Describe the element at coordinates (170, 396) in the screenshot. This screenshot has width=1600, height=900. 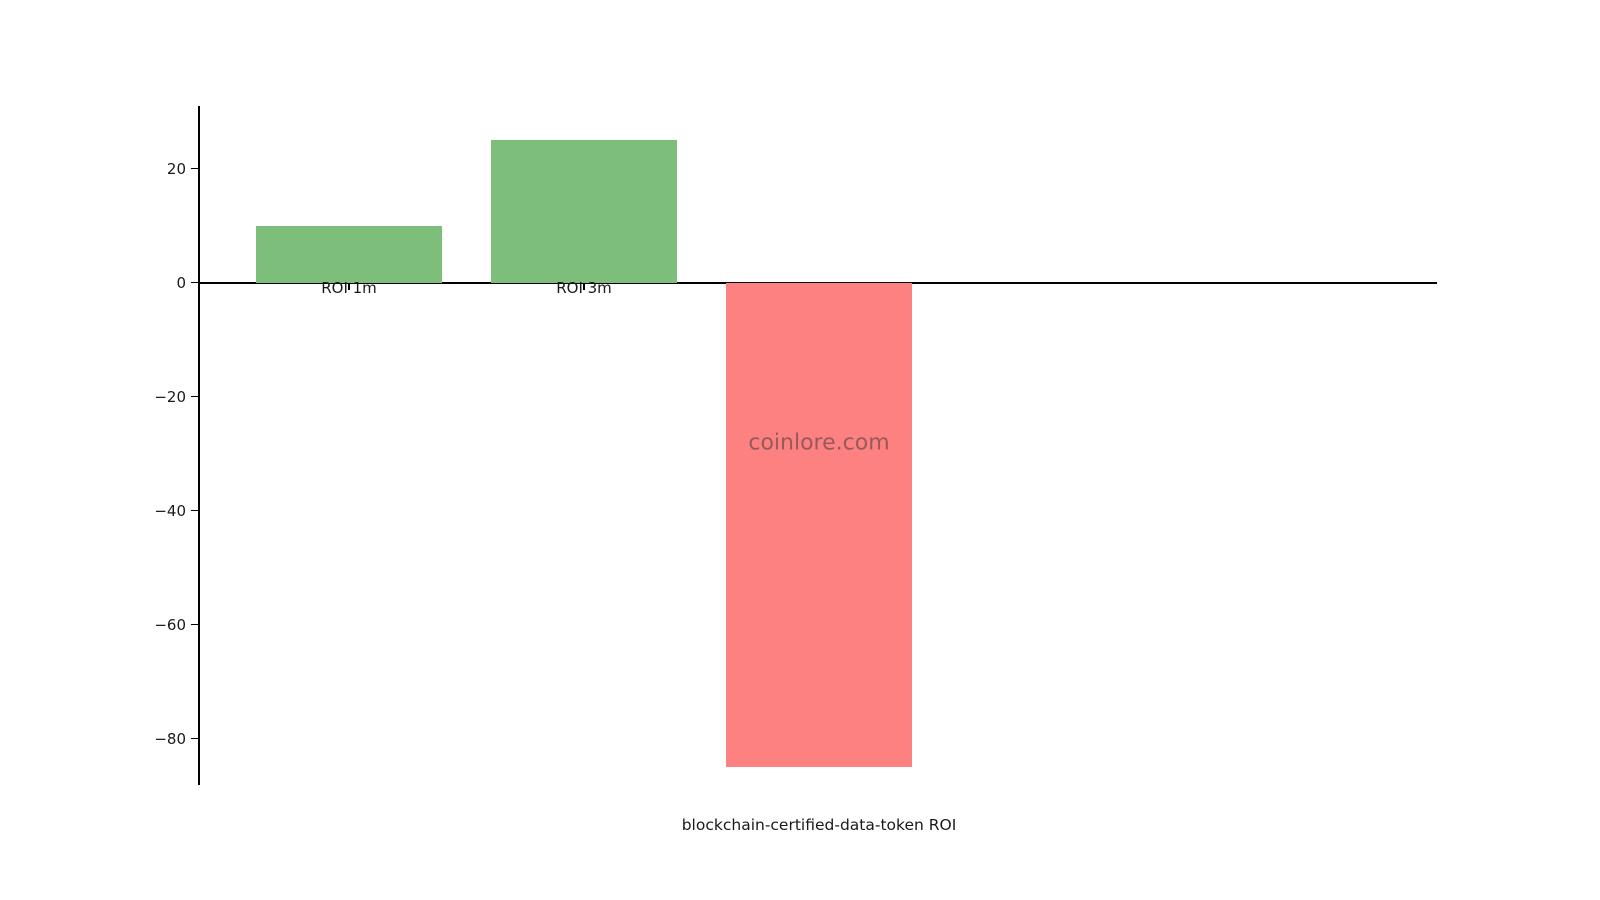
I see `y-tick-label: −20` at that location.